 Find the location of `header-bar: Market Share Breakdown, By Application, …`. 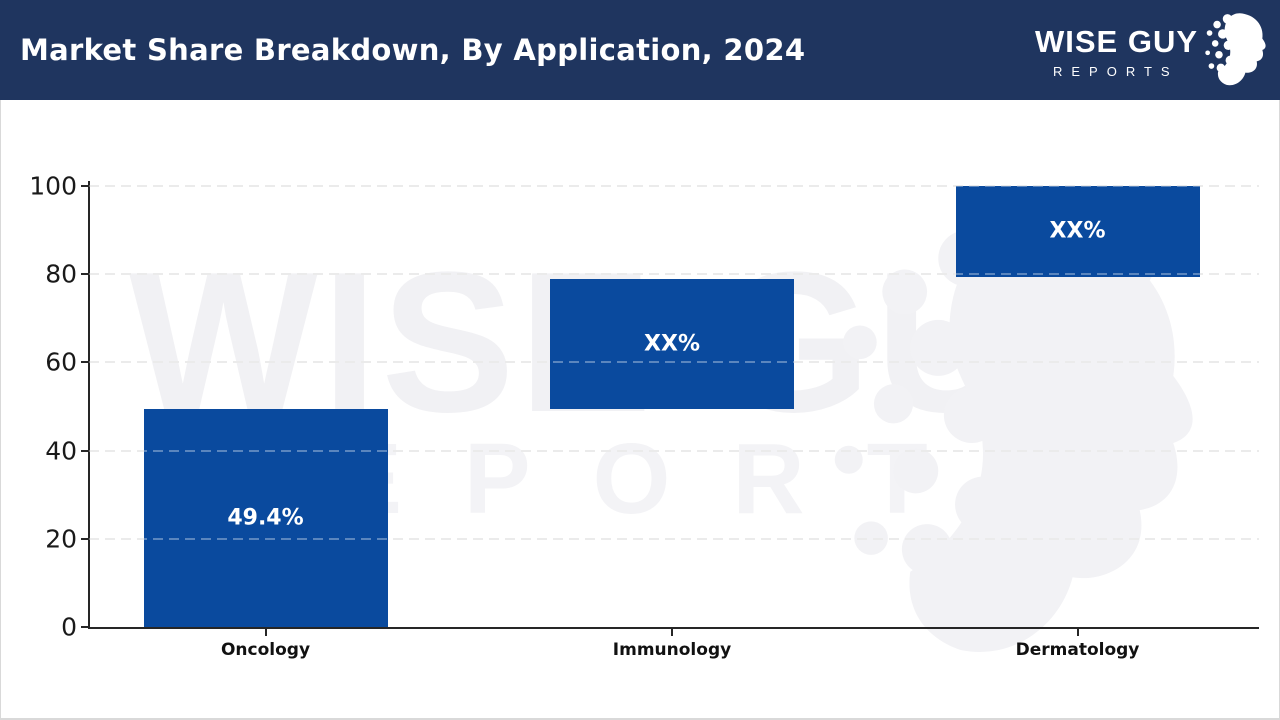

header-bar: Market Share Breakdown, By Application, … is located at coordinates (640, 50).